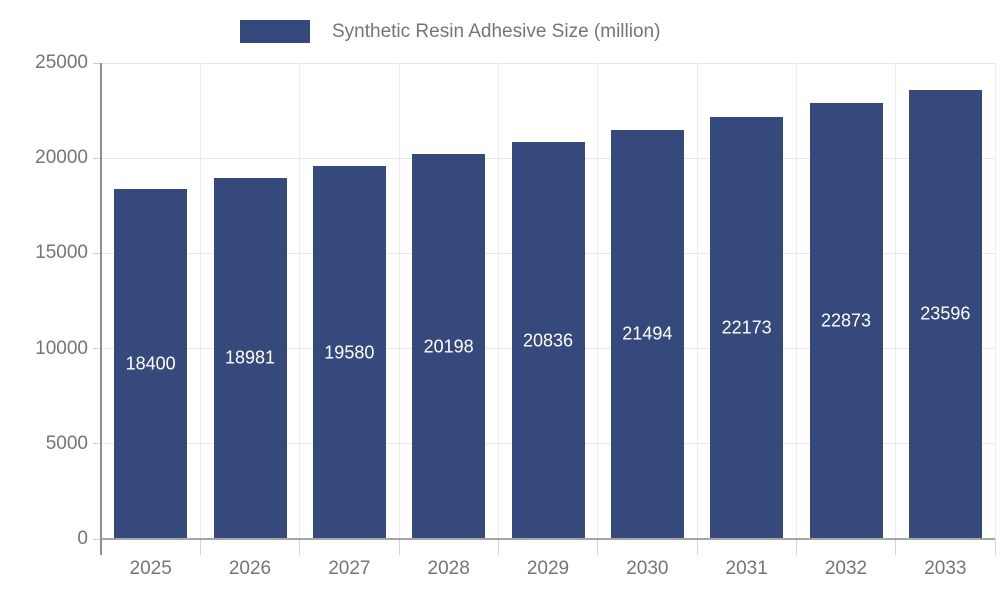 This screenshot has height=600, width=1000. Describe the element at coordinates (448, 568) in the screenshot. I see `x-tick-label: 2028` at that location.